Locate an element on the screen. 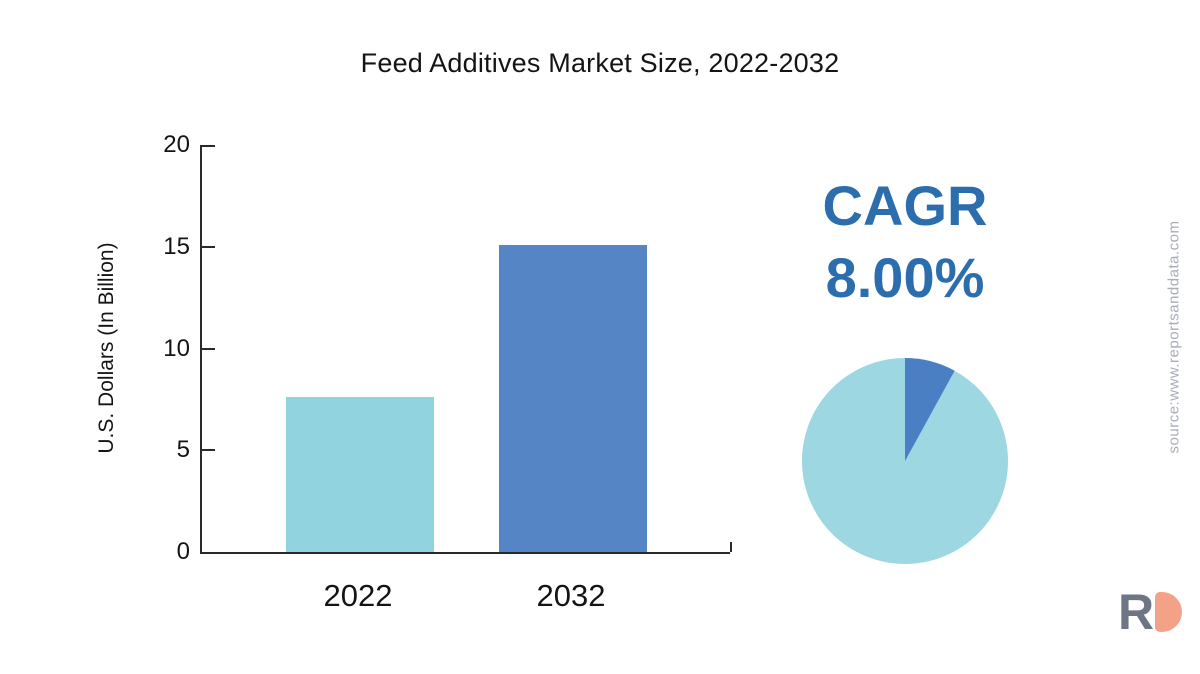 This screenshot has width=1200, height=674. page-title: Feed Additives Market Size, 2022-2032 is located at coordinates (600, 63).